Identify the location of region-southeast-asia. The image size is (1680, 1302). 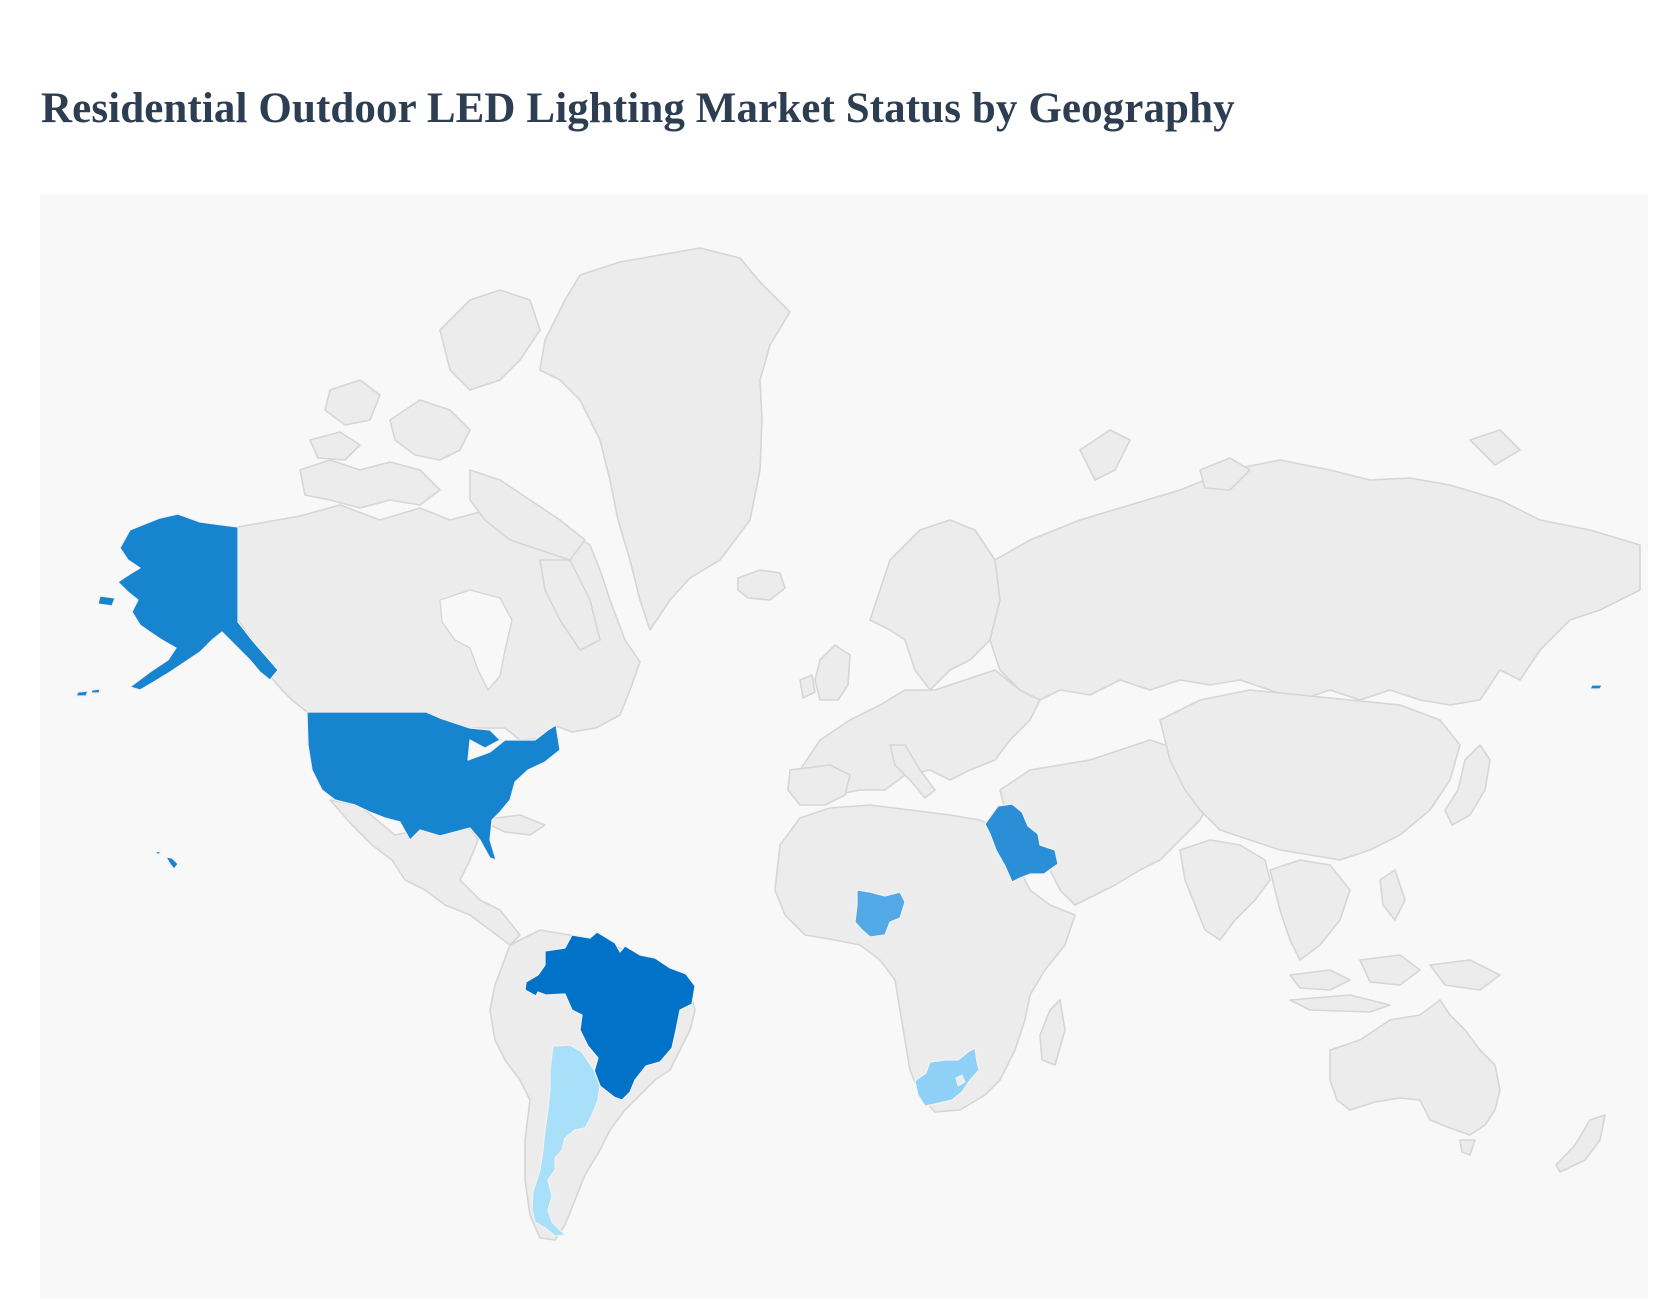
(1310, 910).